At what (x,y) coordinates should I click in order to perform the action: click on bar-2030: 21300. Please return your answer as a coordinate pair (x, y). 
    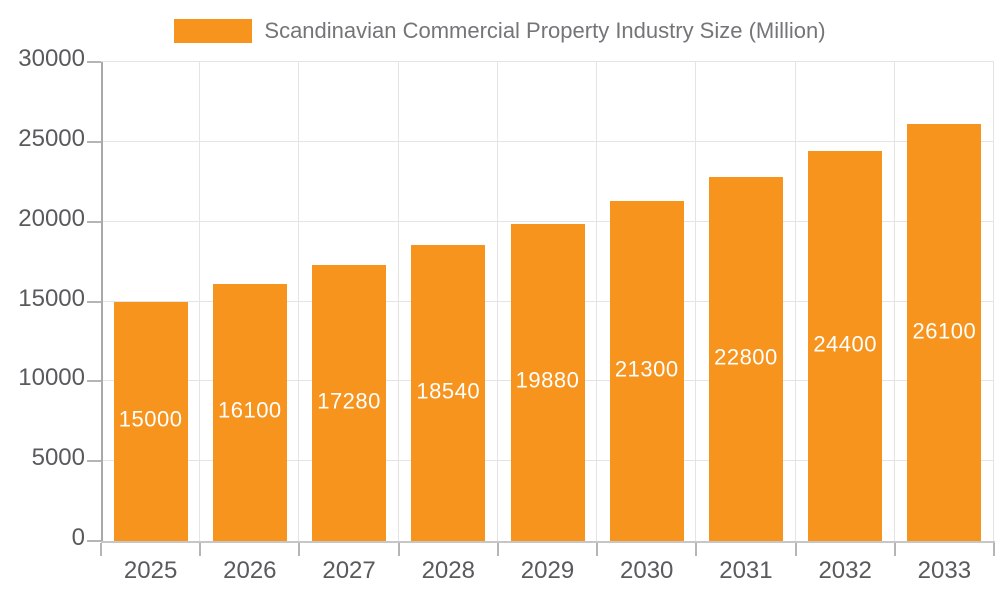
    Looking at the image, I should click on (646, 370).